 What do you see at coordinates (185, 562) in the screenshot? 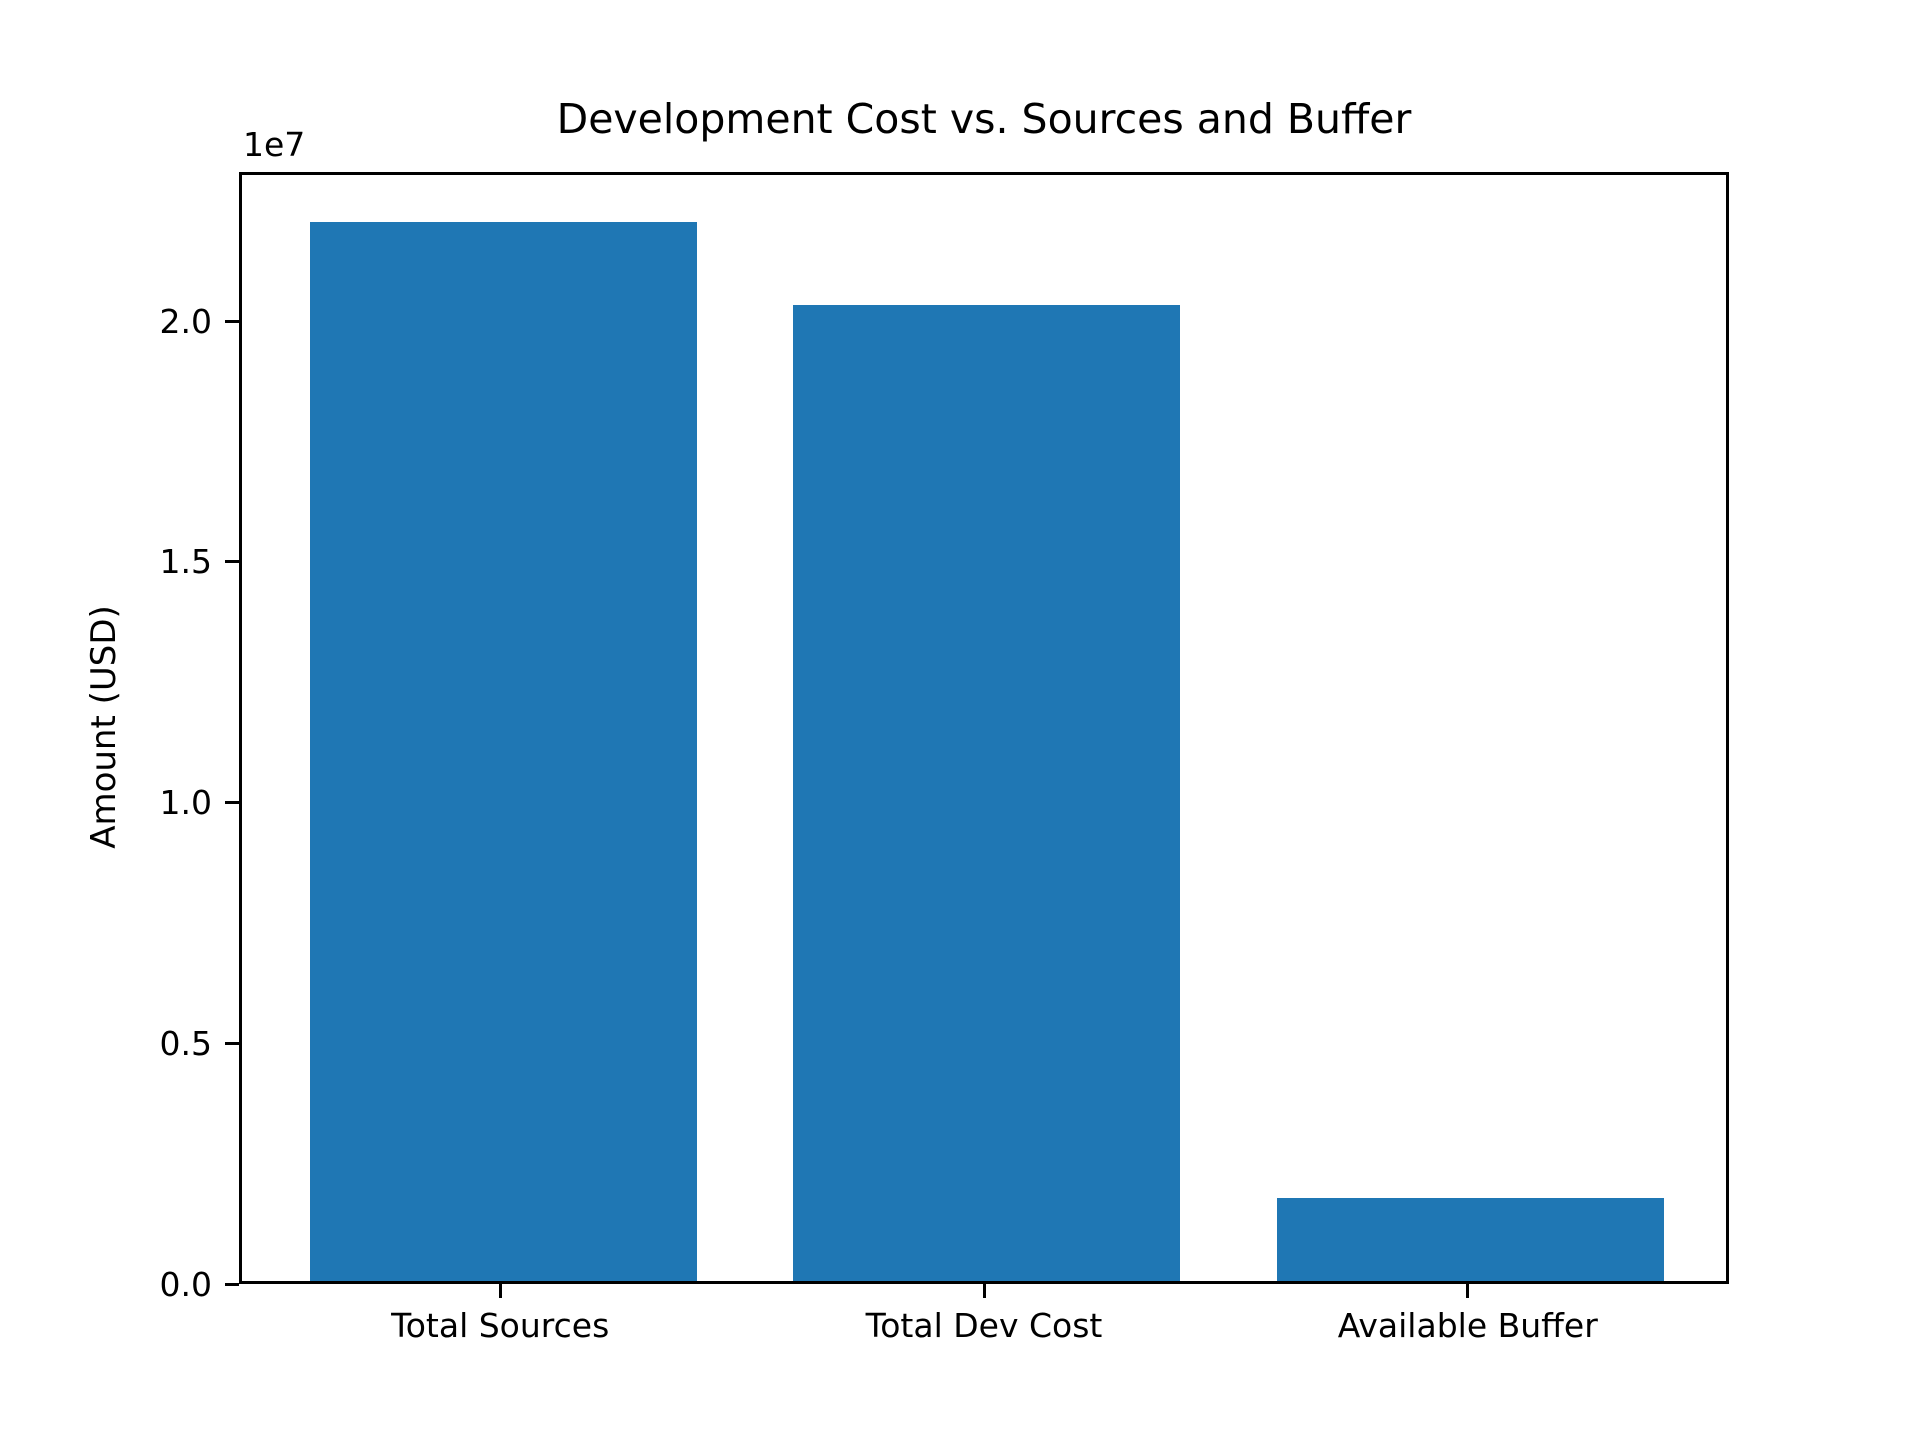
I see `y-tick-label: 1.5` at bounding box center [185, 562].